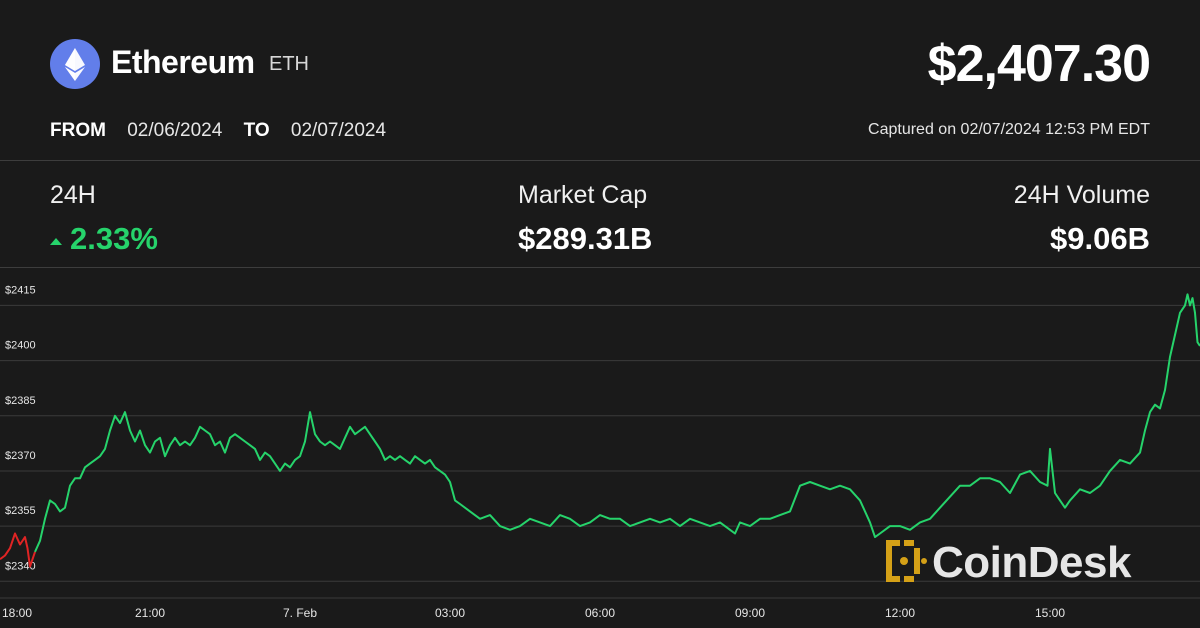  What do you see at coordinates (1100, 238) in the screenshot?
I see `volume-value: $9.06B` at bounding box center [1100, 238].